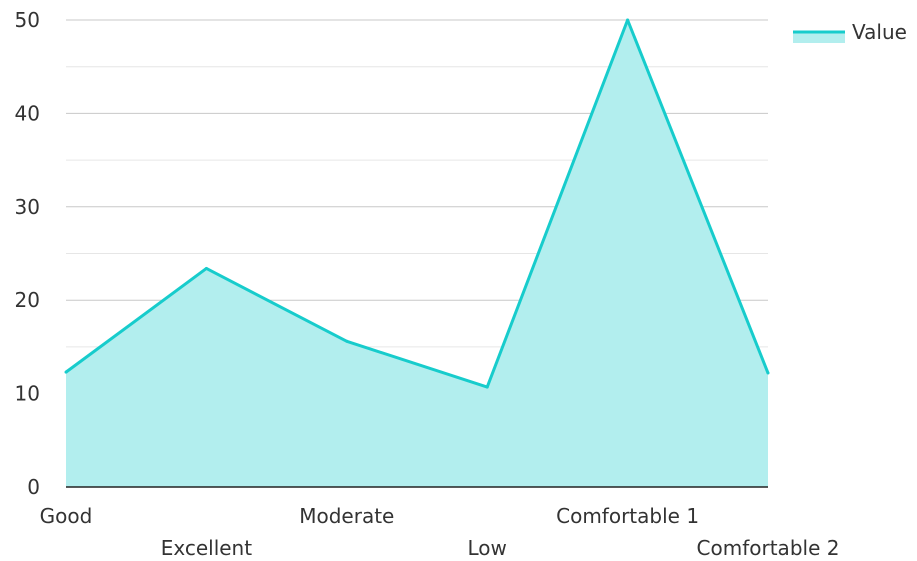  Describe the element at coordinates (27, 113) in the screenshot. I see `y-tick-label: 40` at that location.